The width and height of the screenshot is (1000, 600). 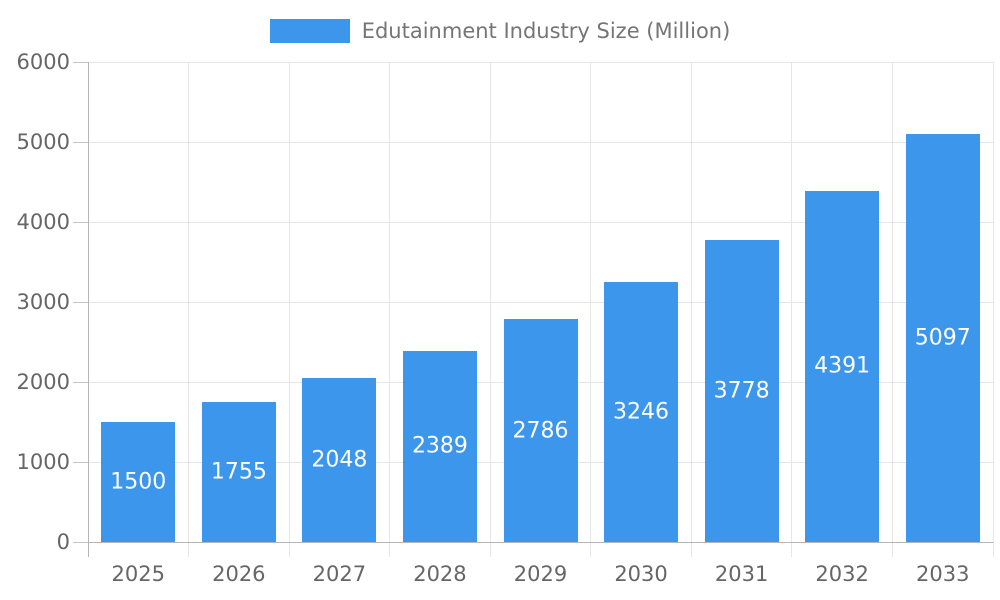 I want to click on y-axis-label: 0, so click(x=63, y=542).